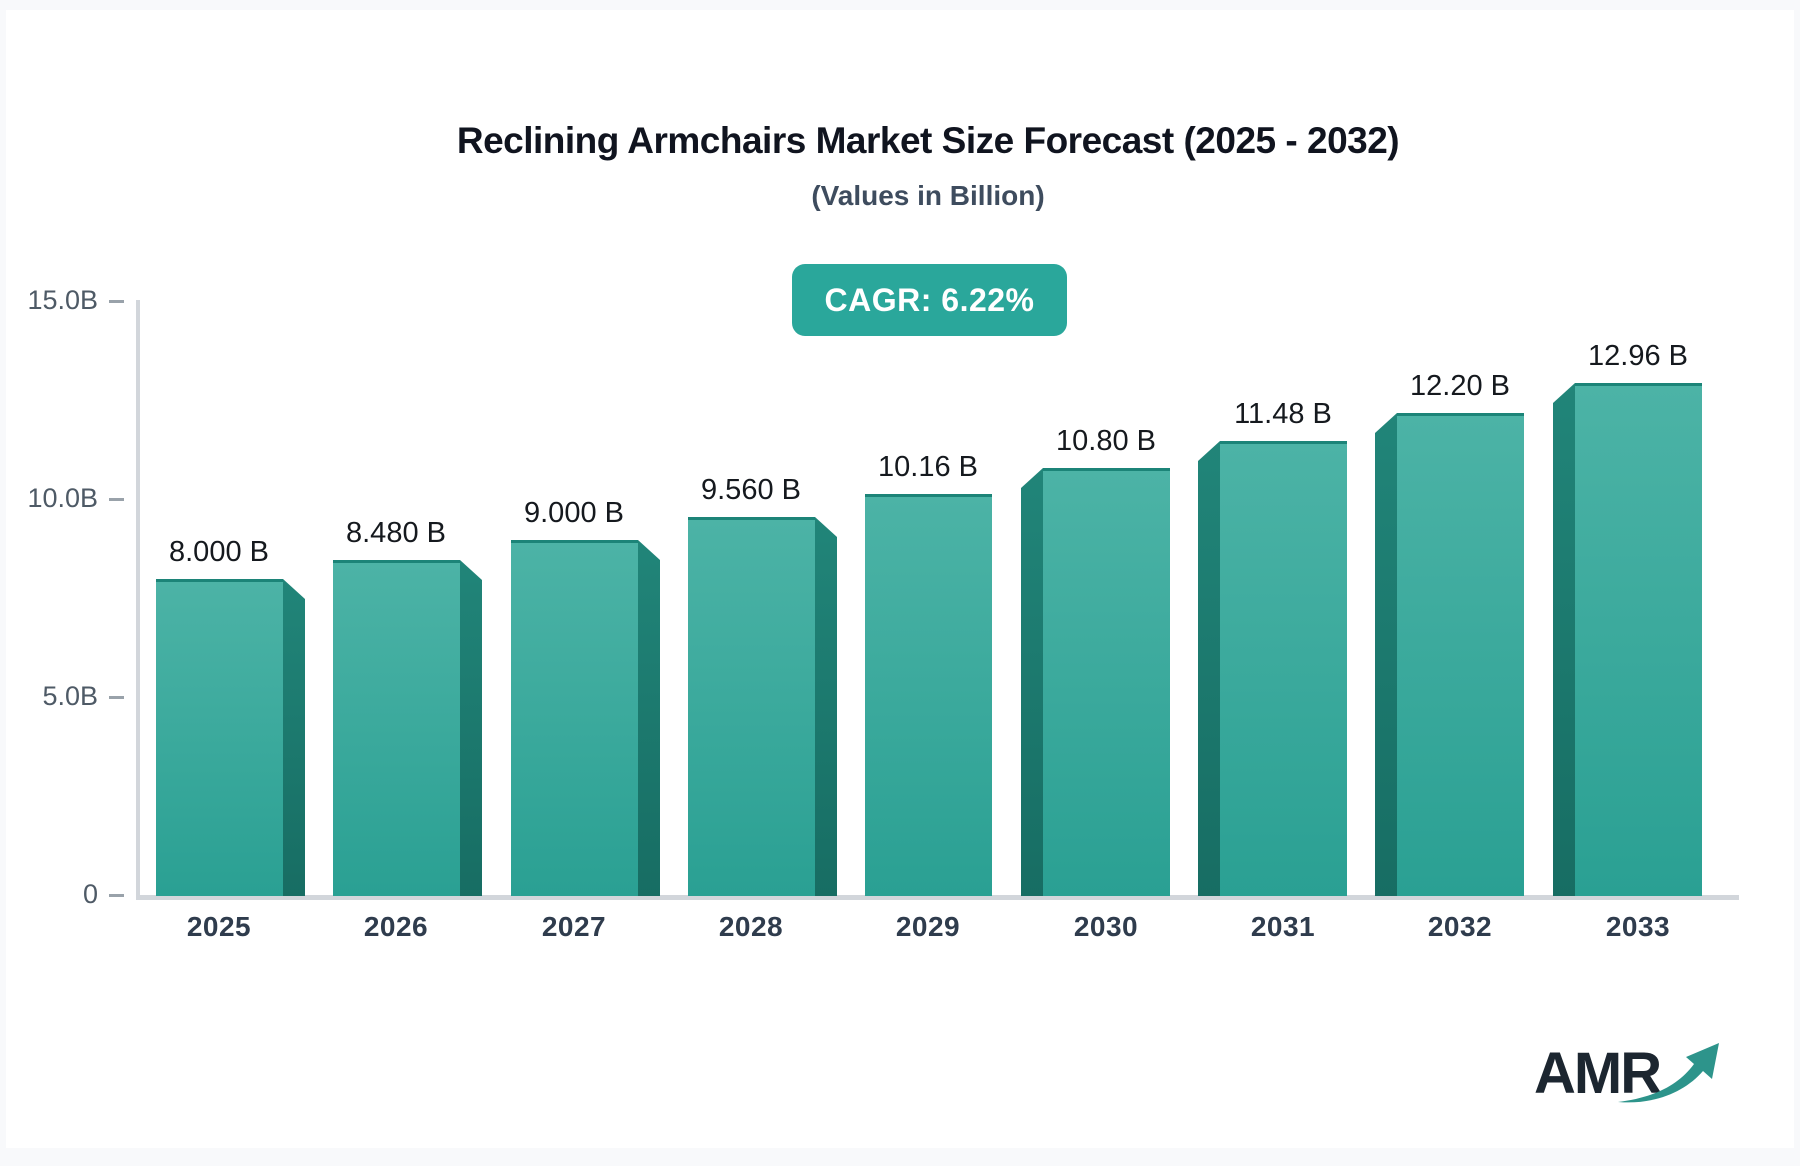 This screenshot has height=1166, width=1800. Describe the element at coordinates (1598, 1073) in the screenshot. I see `amr-logo-text: AMR` at that location.